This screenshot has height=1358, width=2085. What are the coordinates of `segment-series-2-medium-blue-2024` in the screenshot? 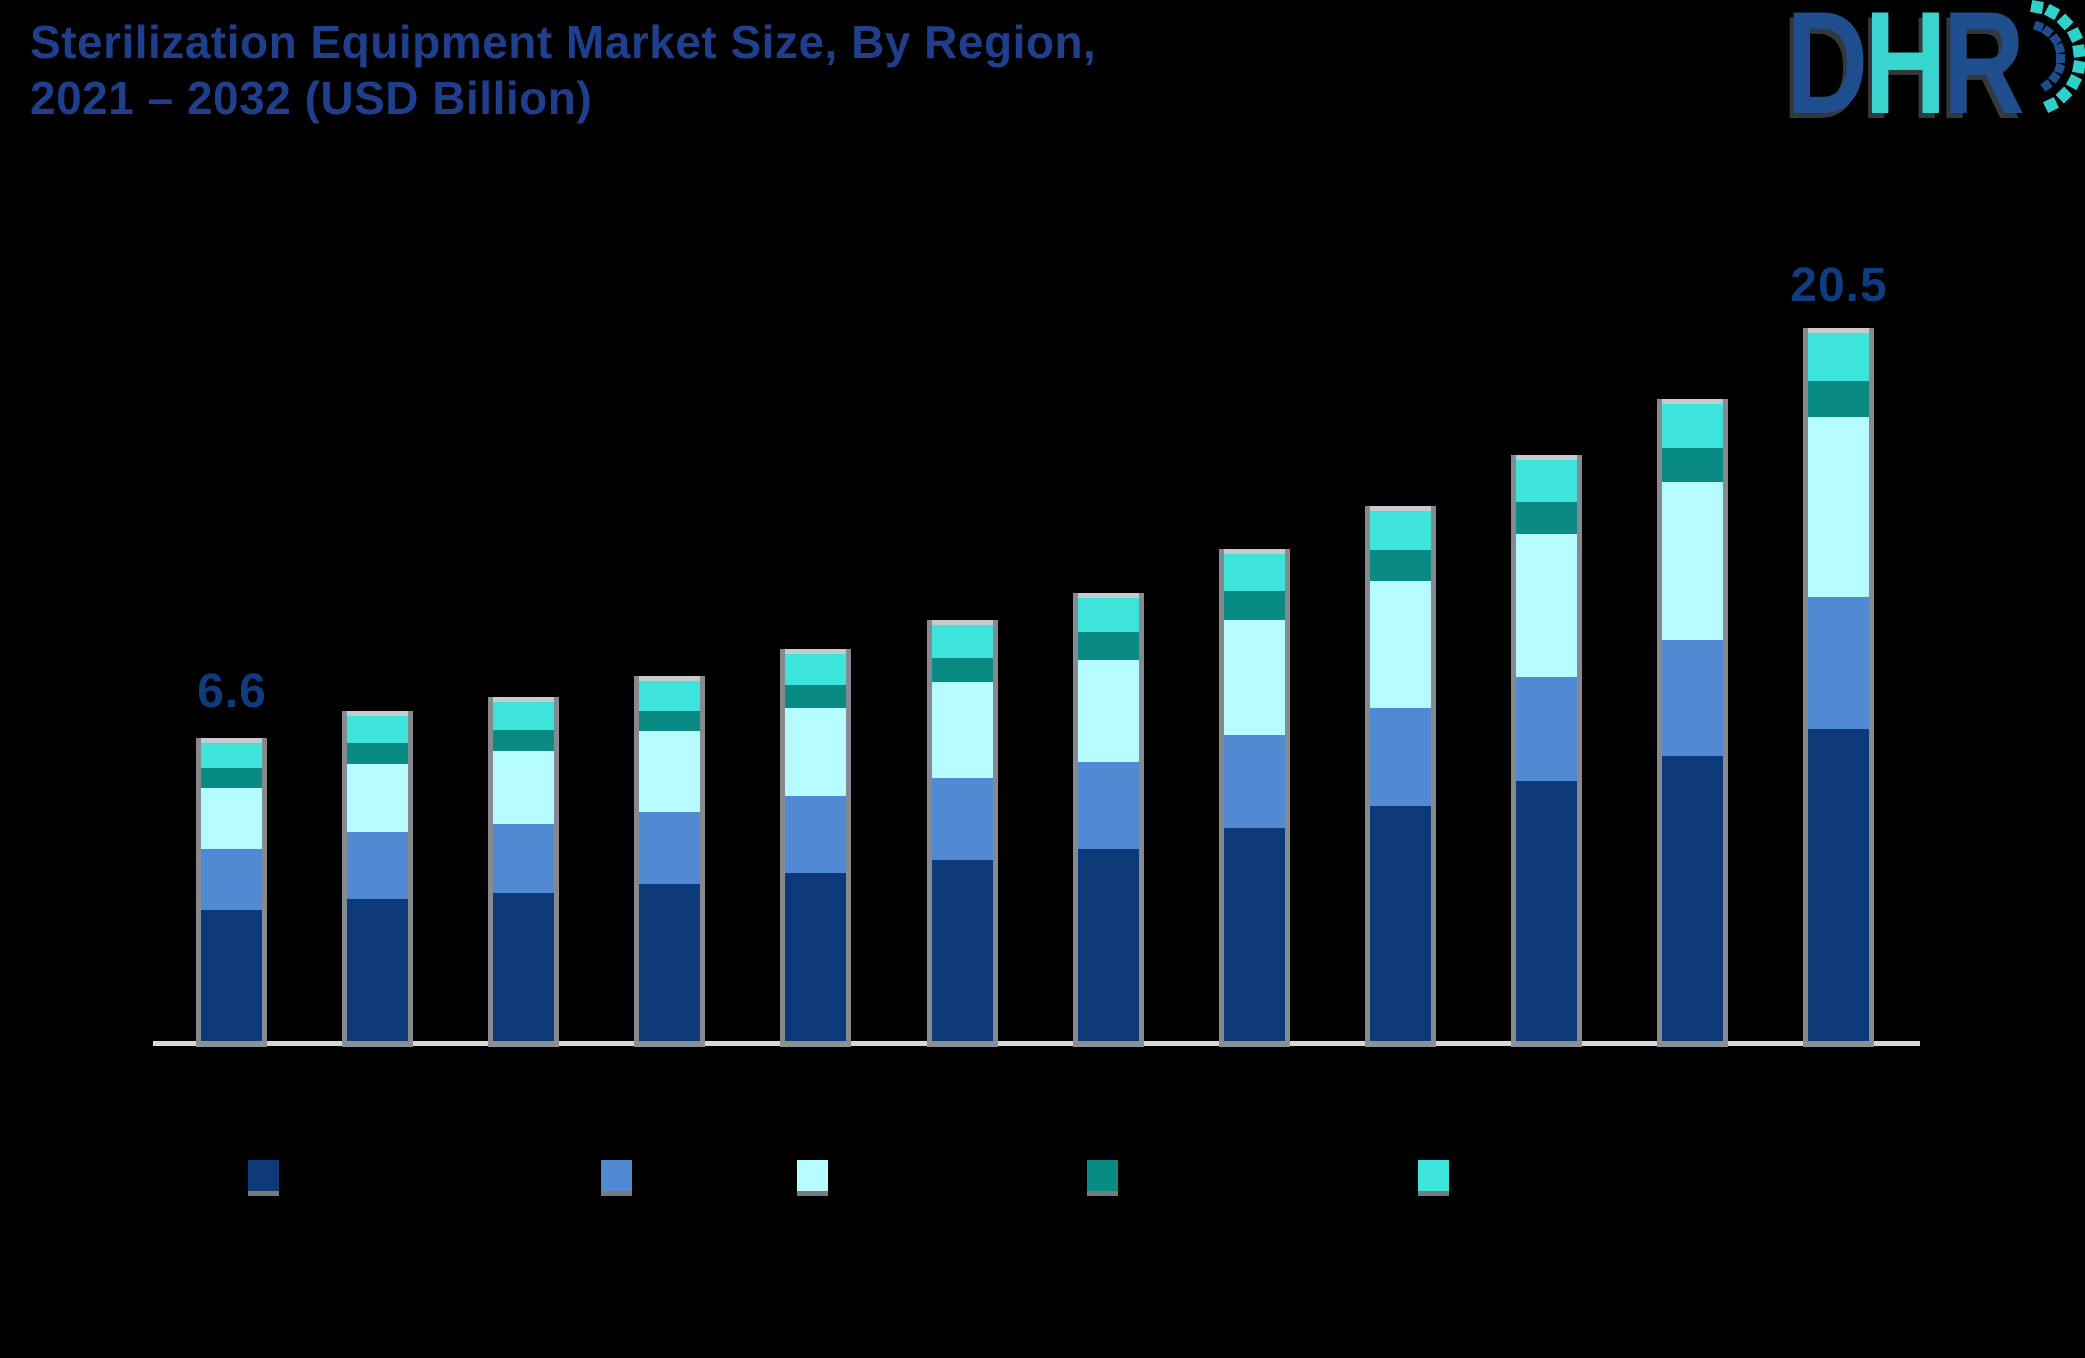 It's located at (670, 848).